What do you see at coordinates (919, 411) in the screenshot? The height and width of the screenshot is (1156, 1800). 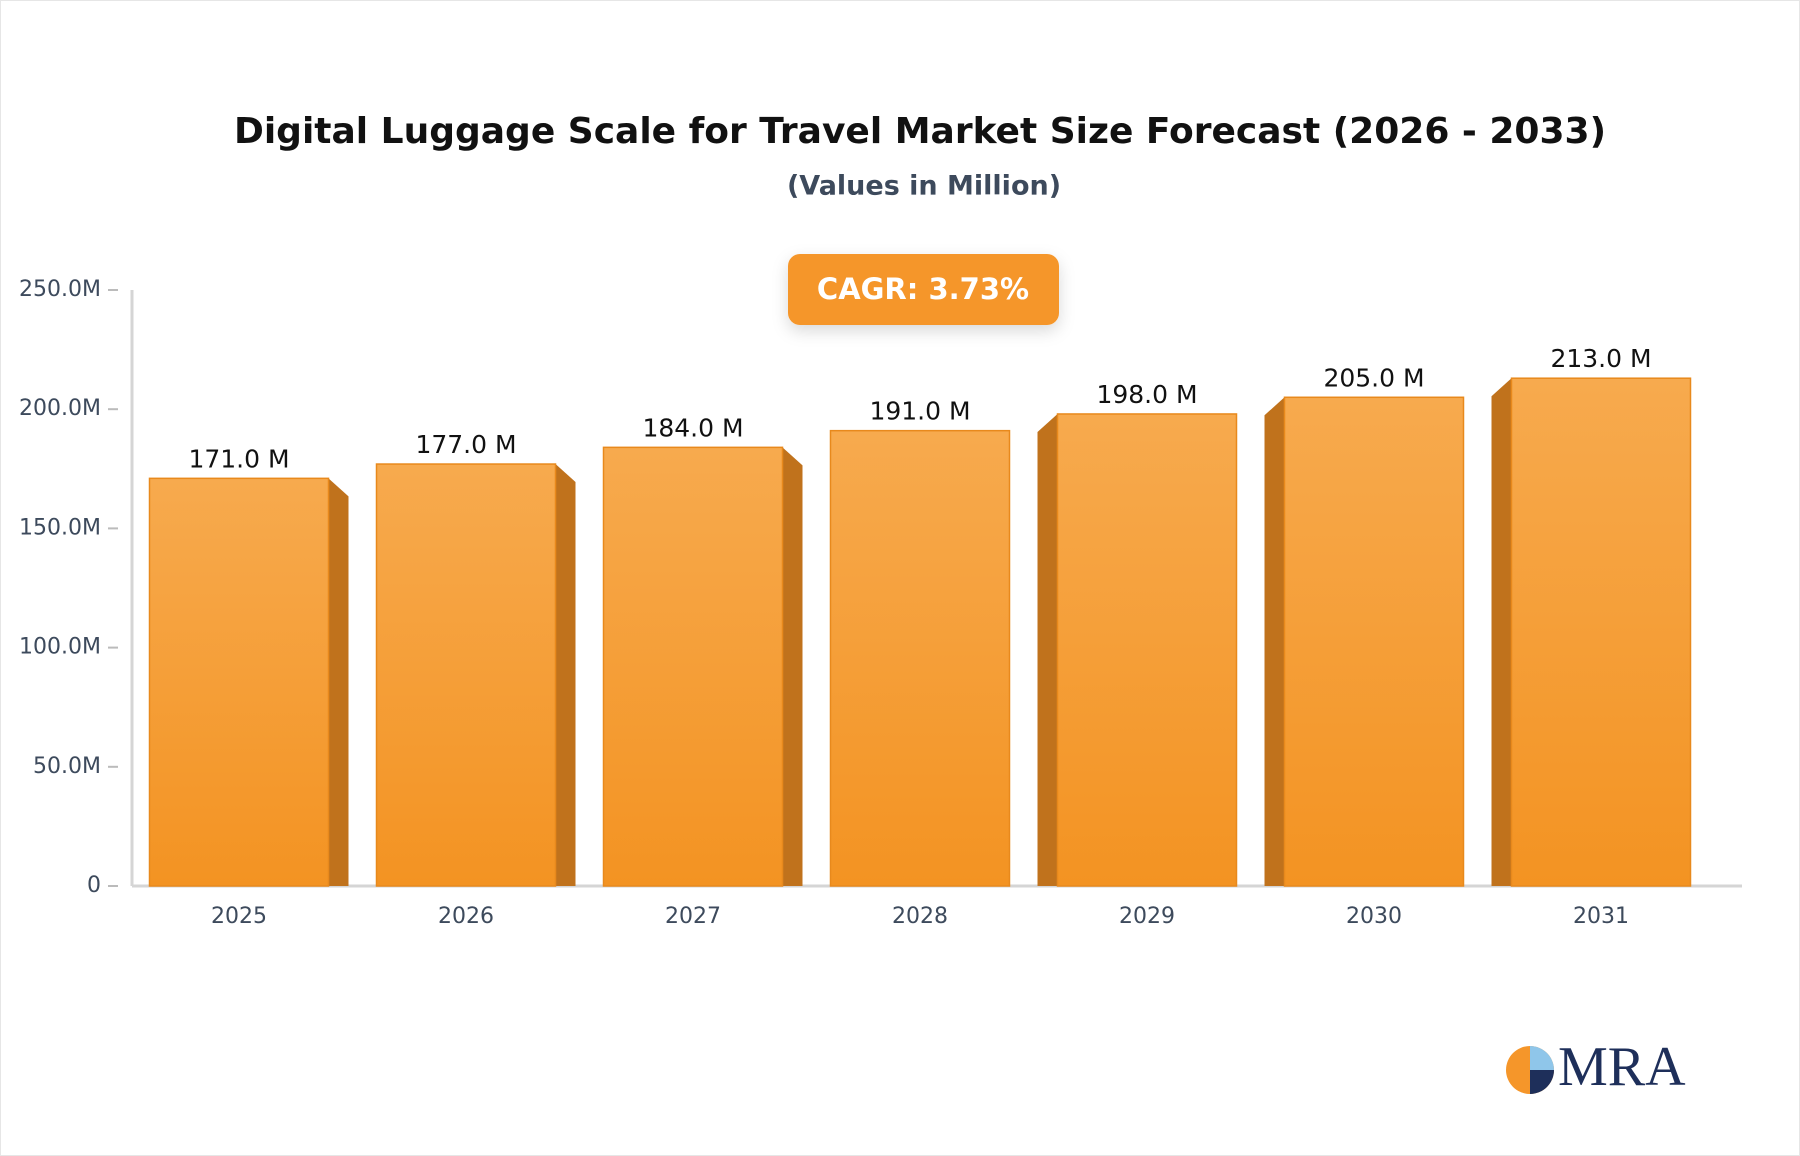 I see `value-label: 191.0 M` at bounding box center [919, 411].